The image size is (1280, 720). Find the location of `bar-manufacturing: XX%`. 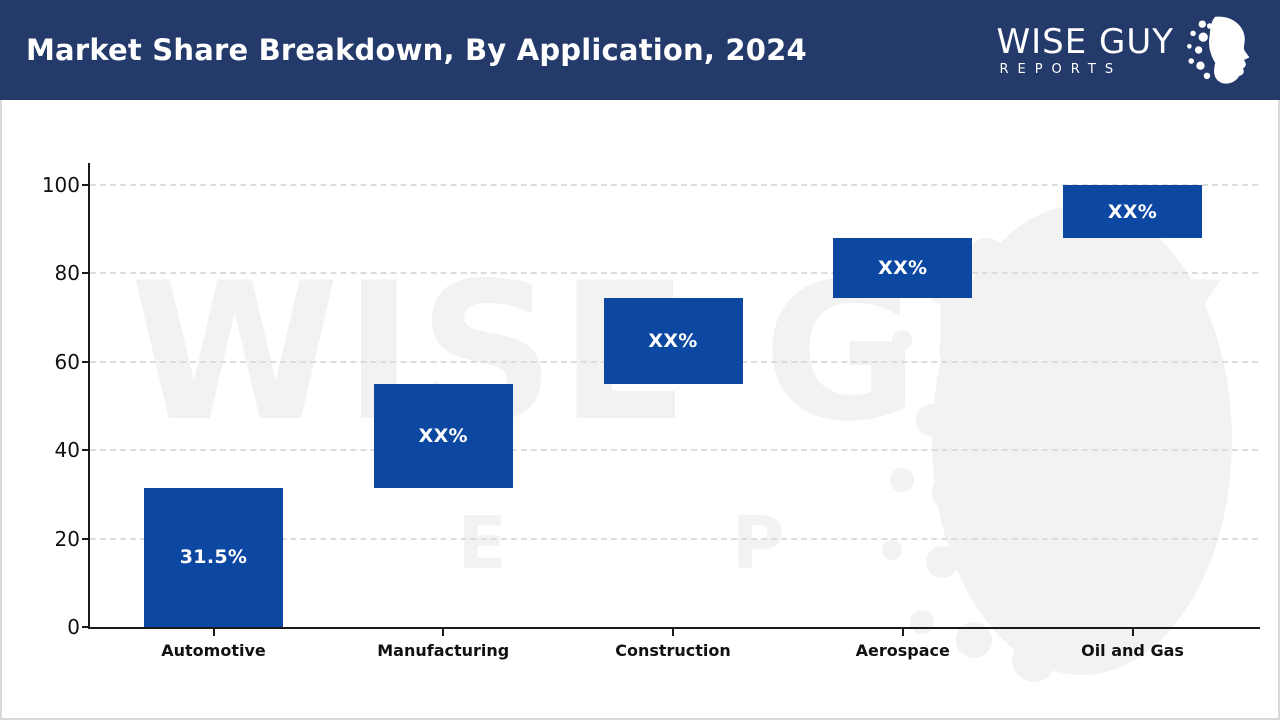

bar-manufacturing: XX% is located at coordinates (443, 435).